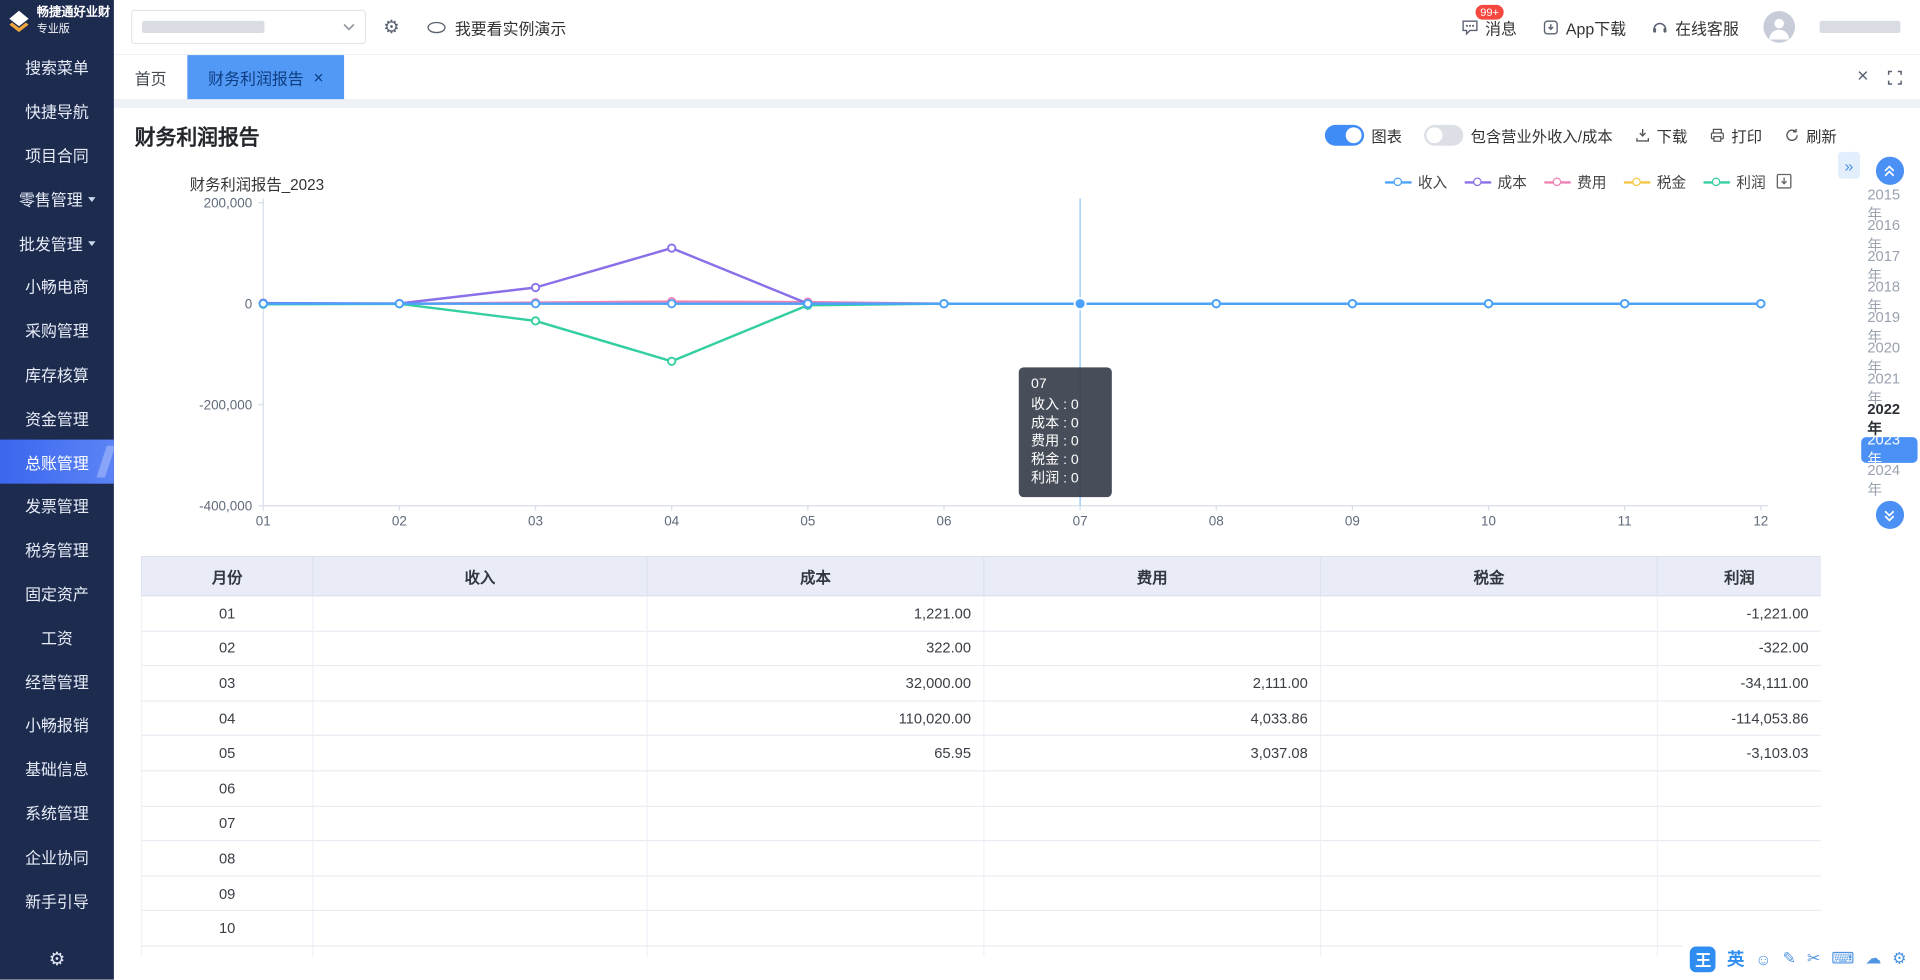  What do you see at coordinates (1495, 181) in the screenshot?
I see `legend-item-2: 成本` at bounding box center [1495, 181].